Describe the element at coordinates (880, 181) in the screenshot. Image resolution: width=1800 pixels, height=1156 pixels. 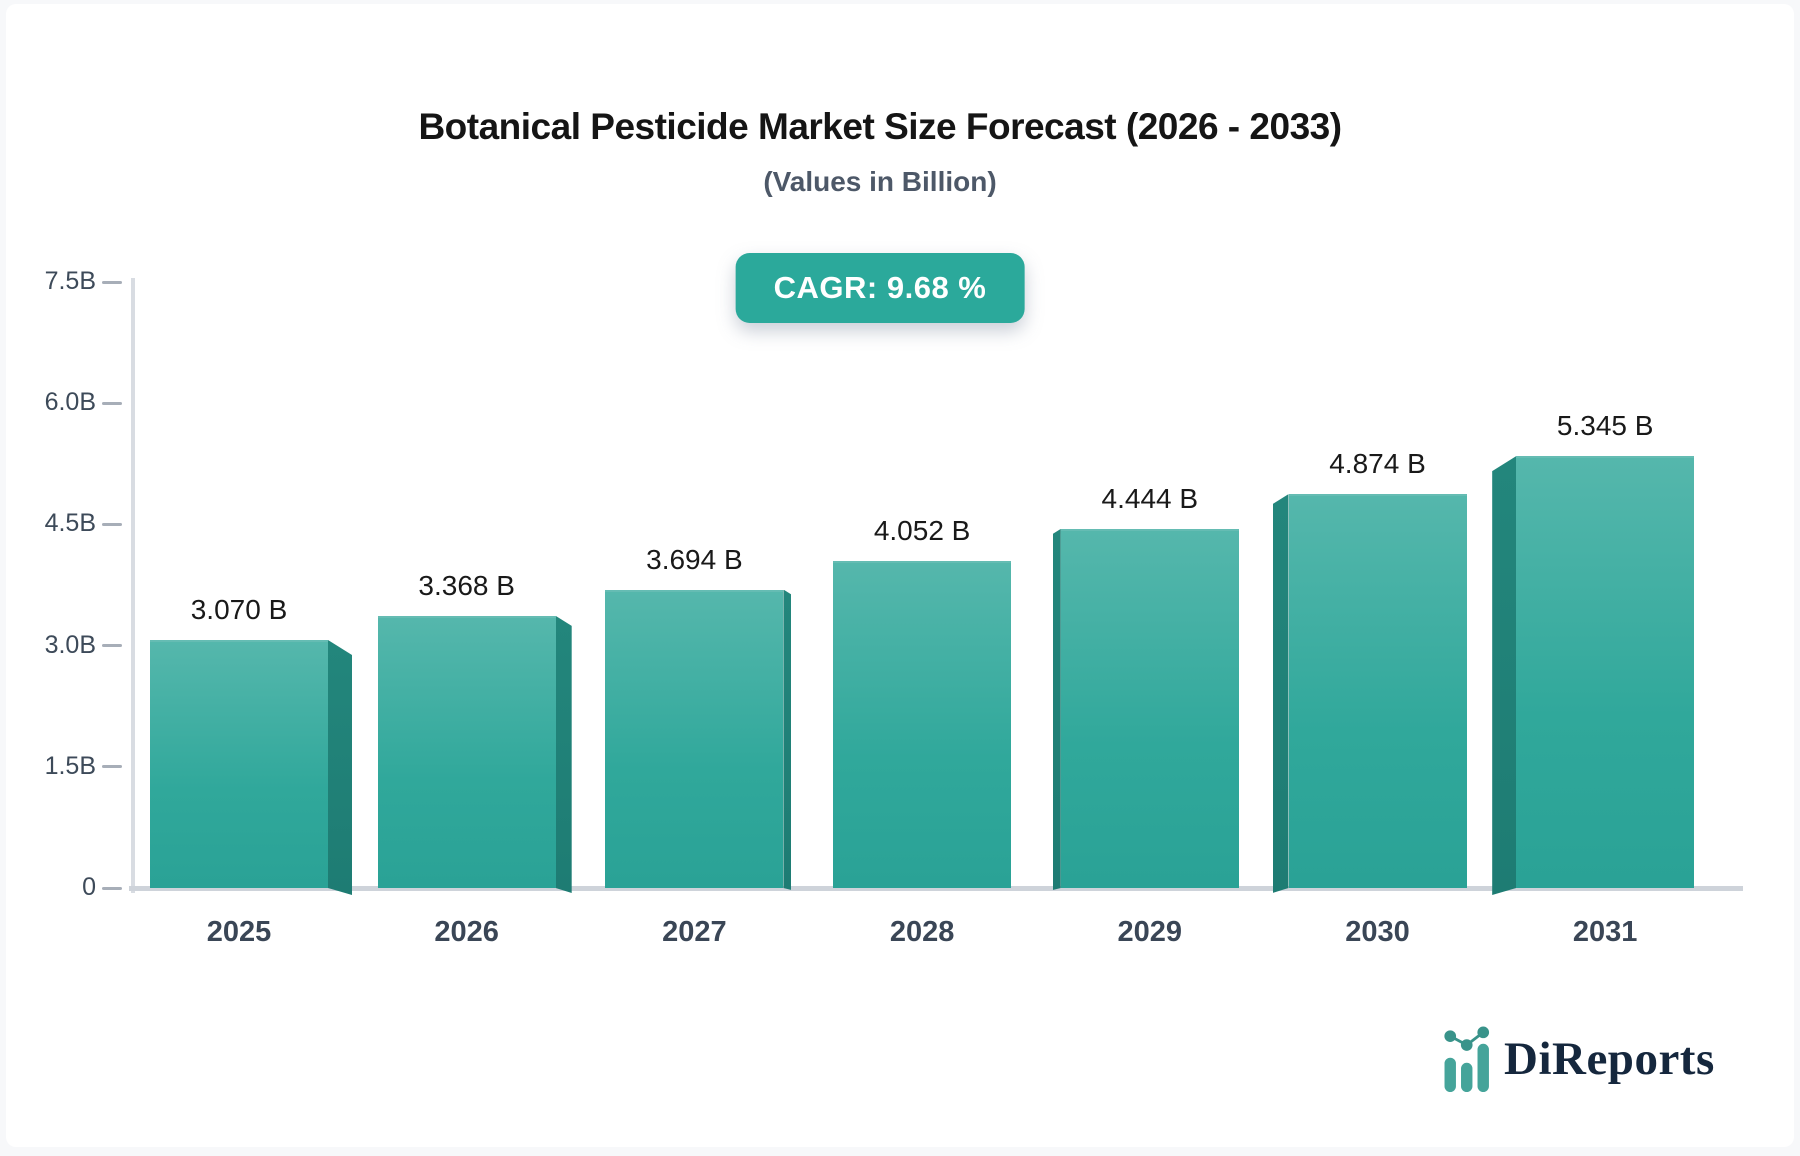
I see `chart-subtitle: (Values in Billion)` at that location.